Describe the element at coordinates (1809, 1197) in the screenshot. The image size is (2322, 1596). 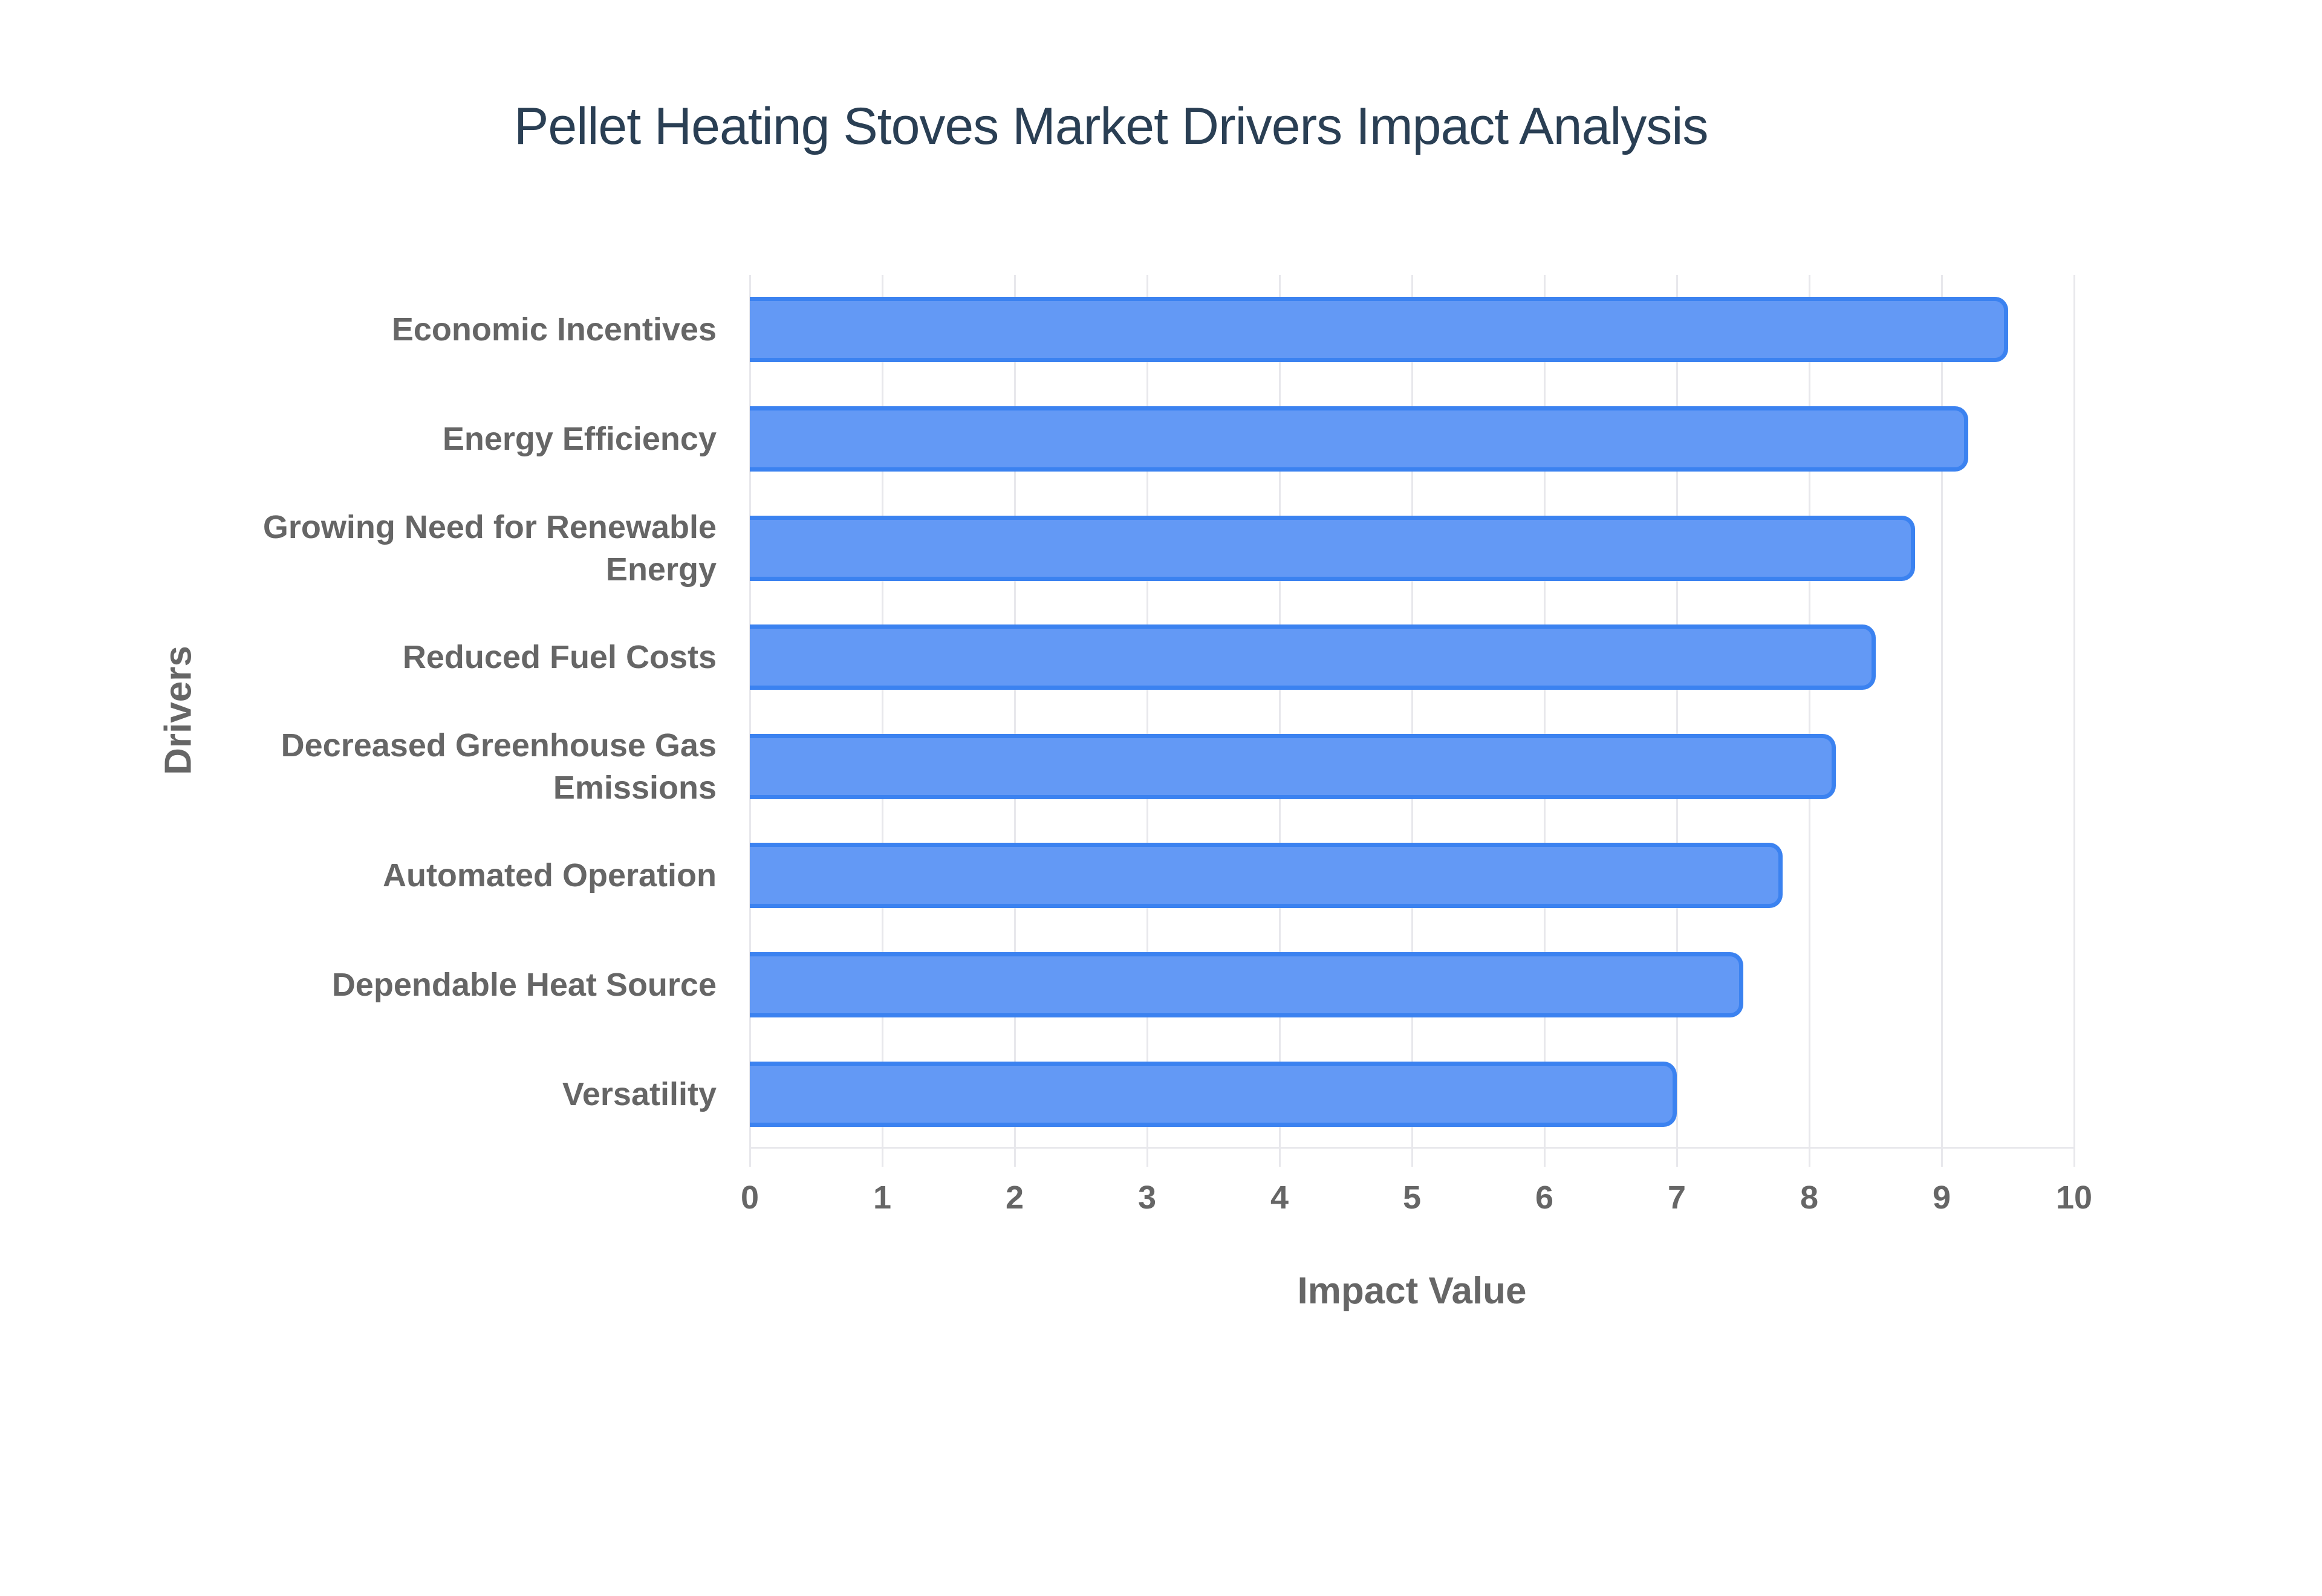
I see `x-tick-label: 8` at that location.